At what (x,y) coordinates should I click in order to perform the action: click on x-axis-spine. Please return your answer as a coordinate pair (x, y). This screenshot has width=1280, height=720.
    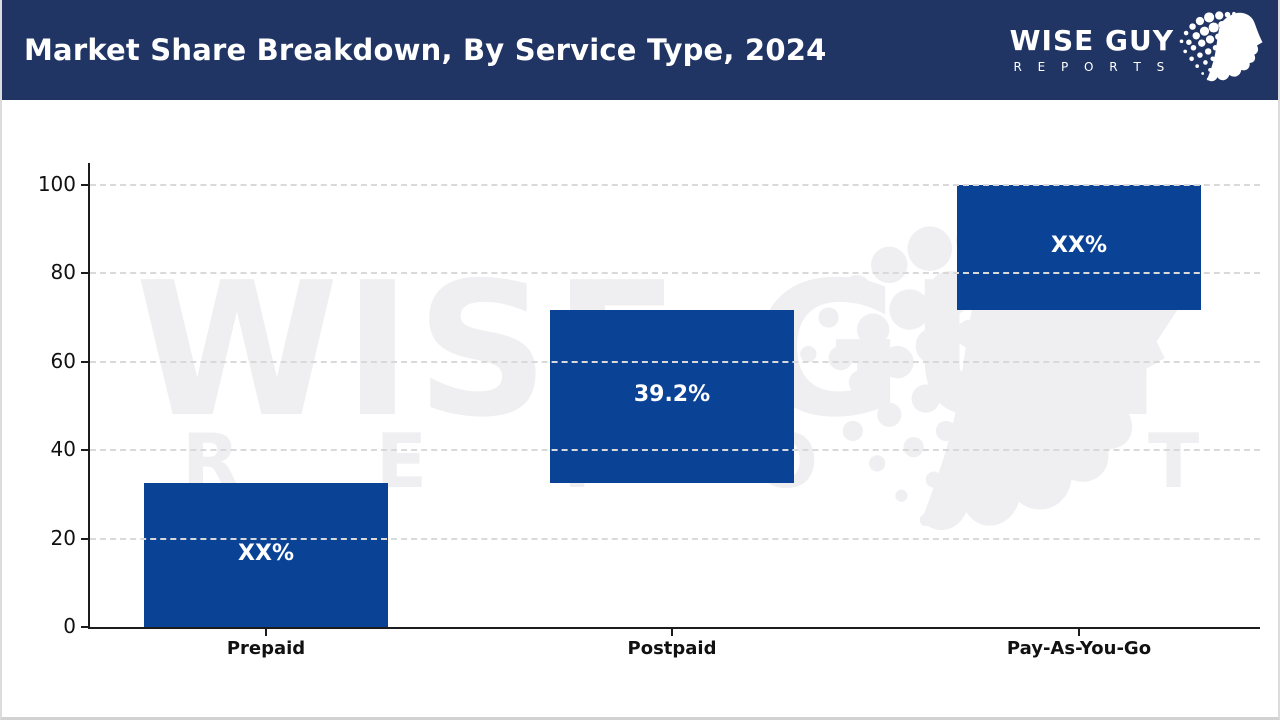
    Looking at the image, I should click on (674, 628).